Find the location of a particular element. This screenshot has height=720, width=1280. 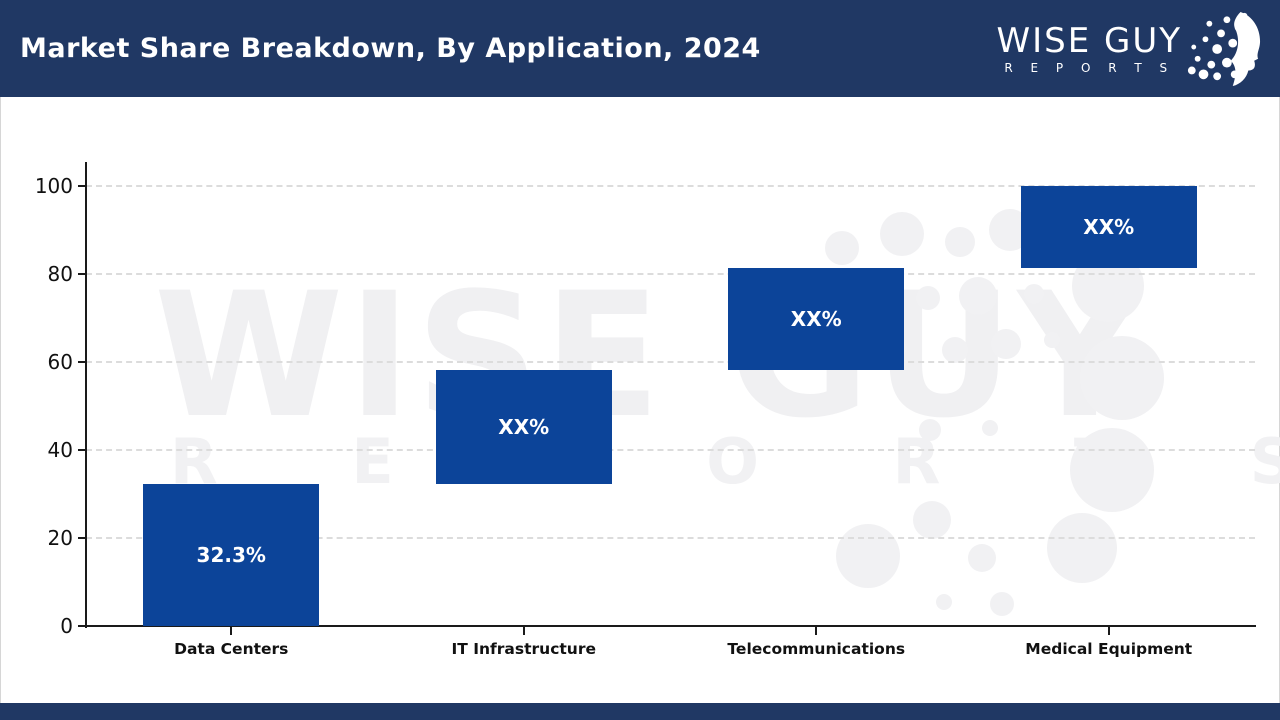

face-profile-logo-icon is located at coordinates (1224, 49).